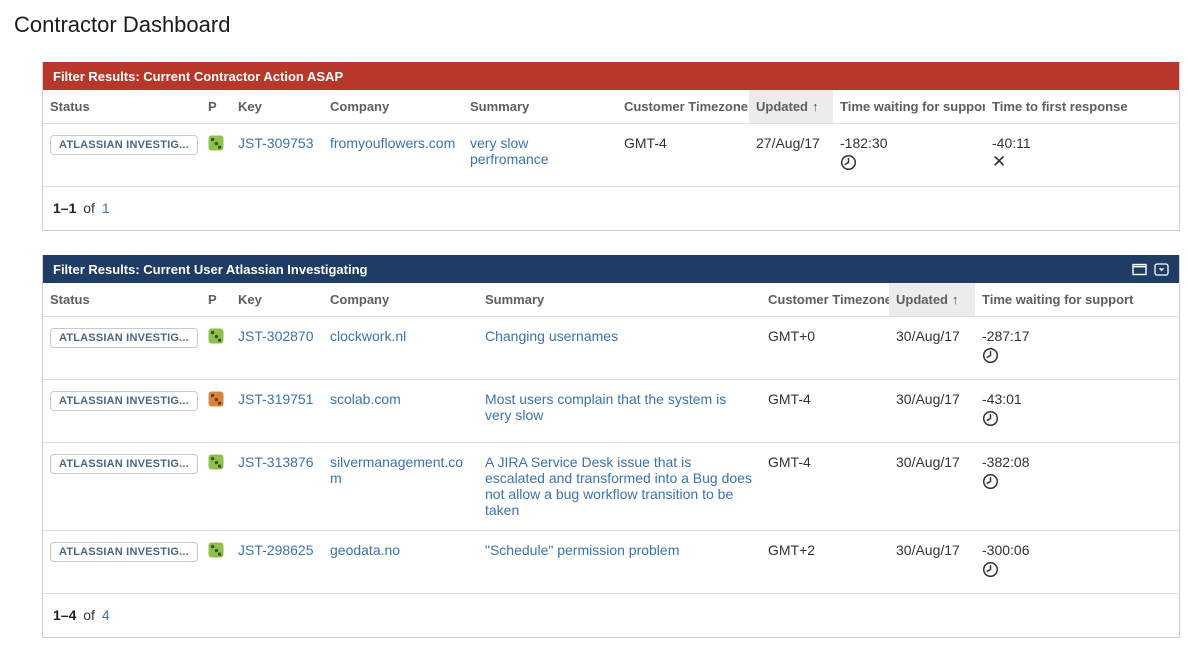 This screenshot has height=648, width=1188. What do you see at coordinates (611, 208) in the screenshot?
I see `gadget1-pagination: 1–1 of 1` at bounding box center [611, 208].